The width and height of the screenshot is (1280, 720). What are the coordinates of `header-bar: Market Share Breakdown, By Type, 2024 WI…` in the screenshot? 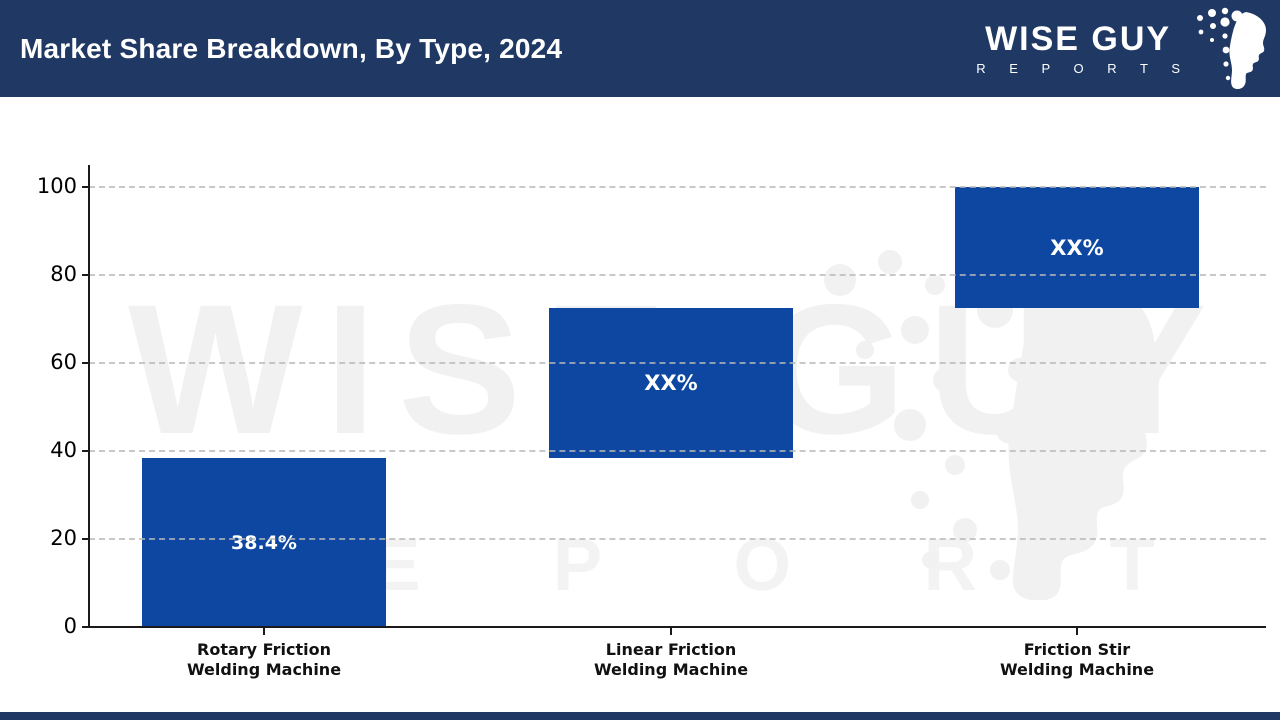 It's located at (640, 48).